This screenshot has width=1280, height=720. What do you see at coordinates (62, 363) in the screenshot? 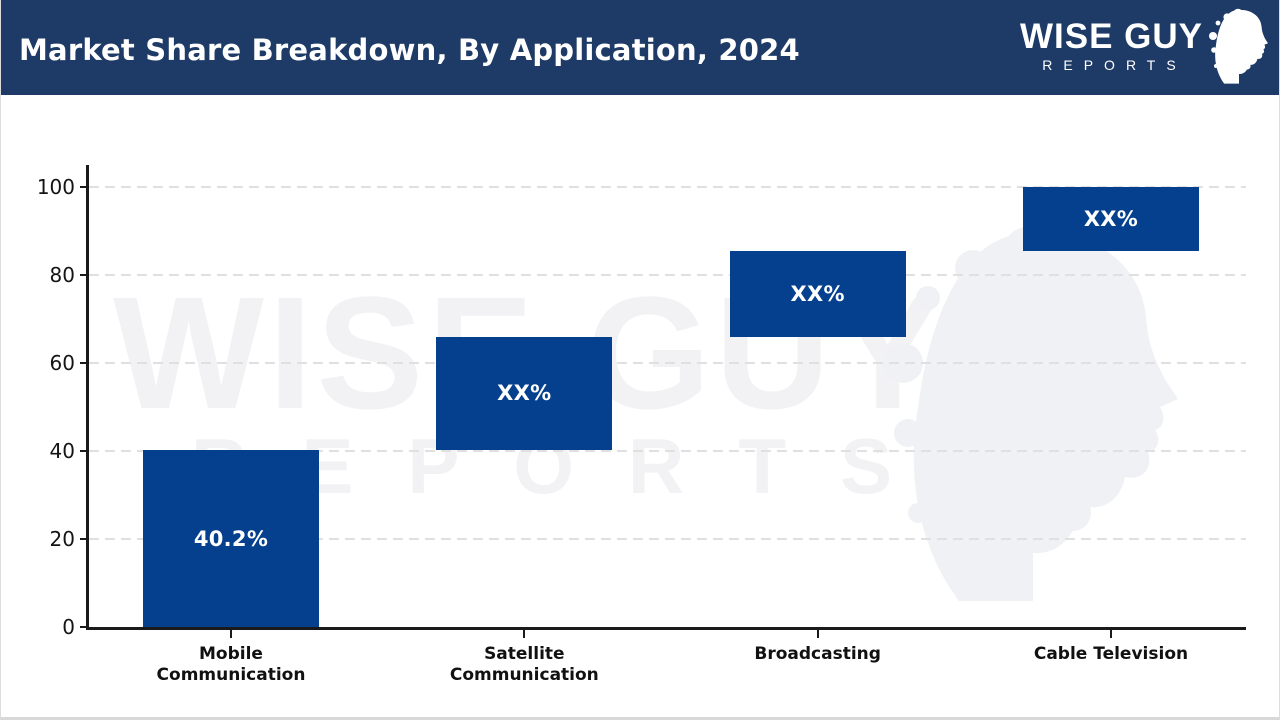
I see `y-tick-label: 60` at bounding box center [62, 363].